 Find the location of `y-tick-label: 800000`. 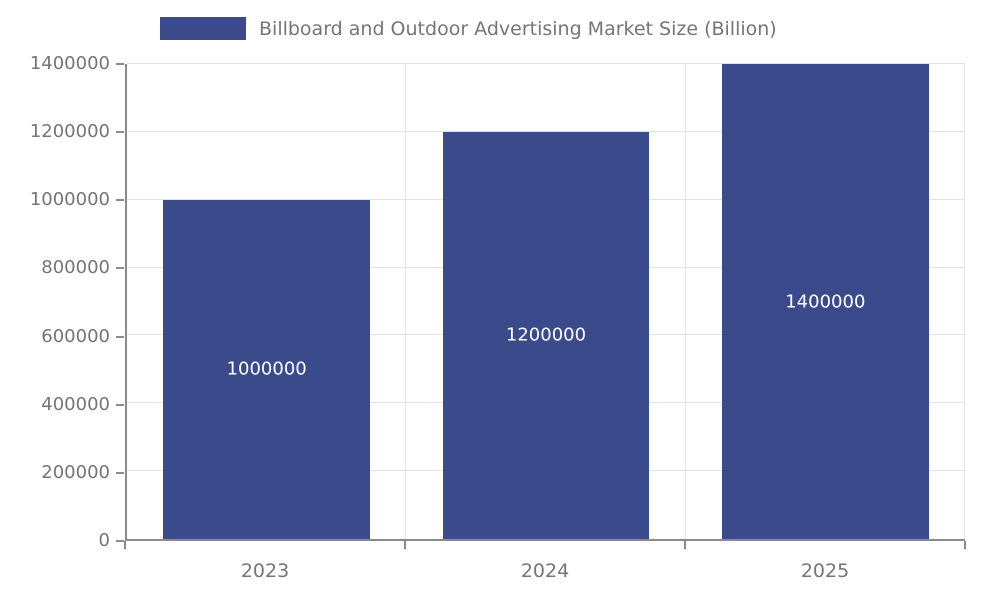

y-tick-label: 800000 is located at coordinates (75, 268).